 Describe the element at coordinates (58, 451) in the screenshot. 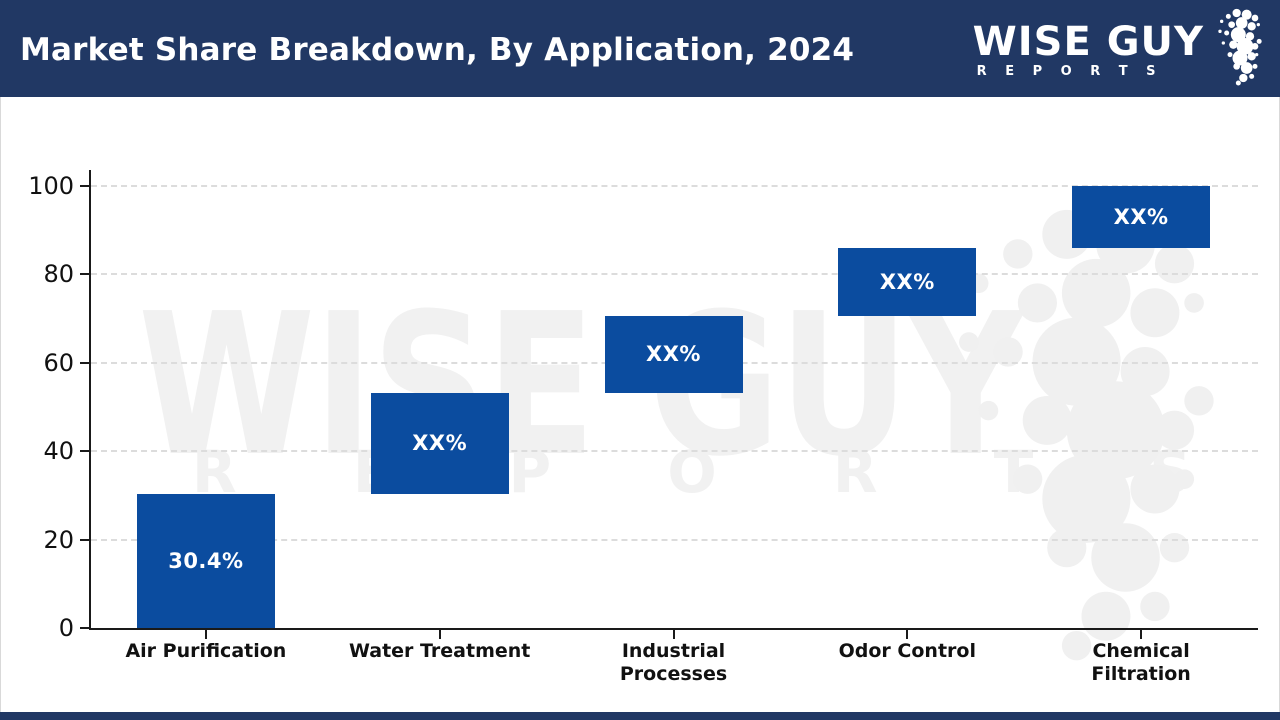

I see `y-tick-label-40: 40` at that location.